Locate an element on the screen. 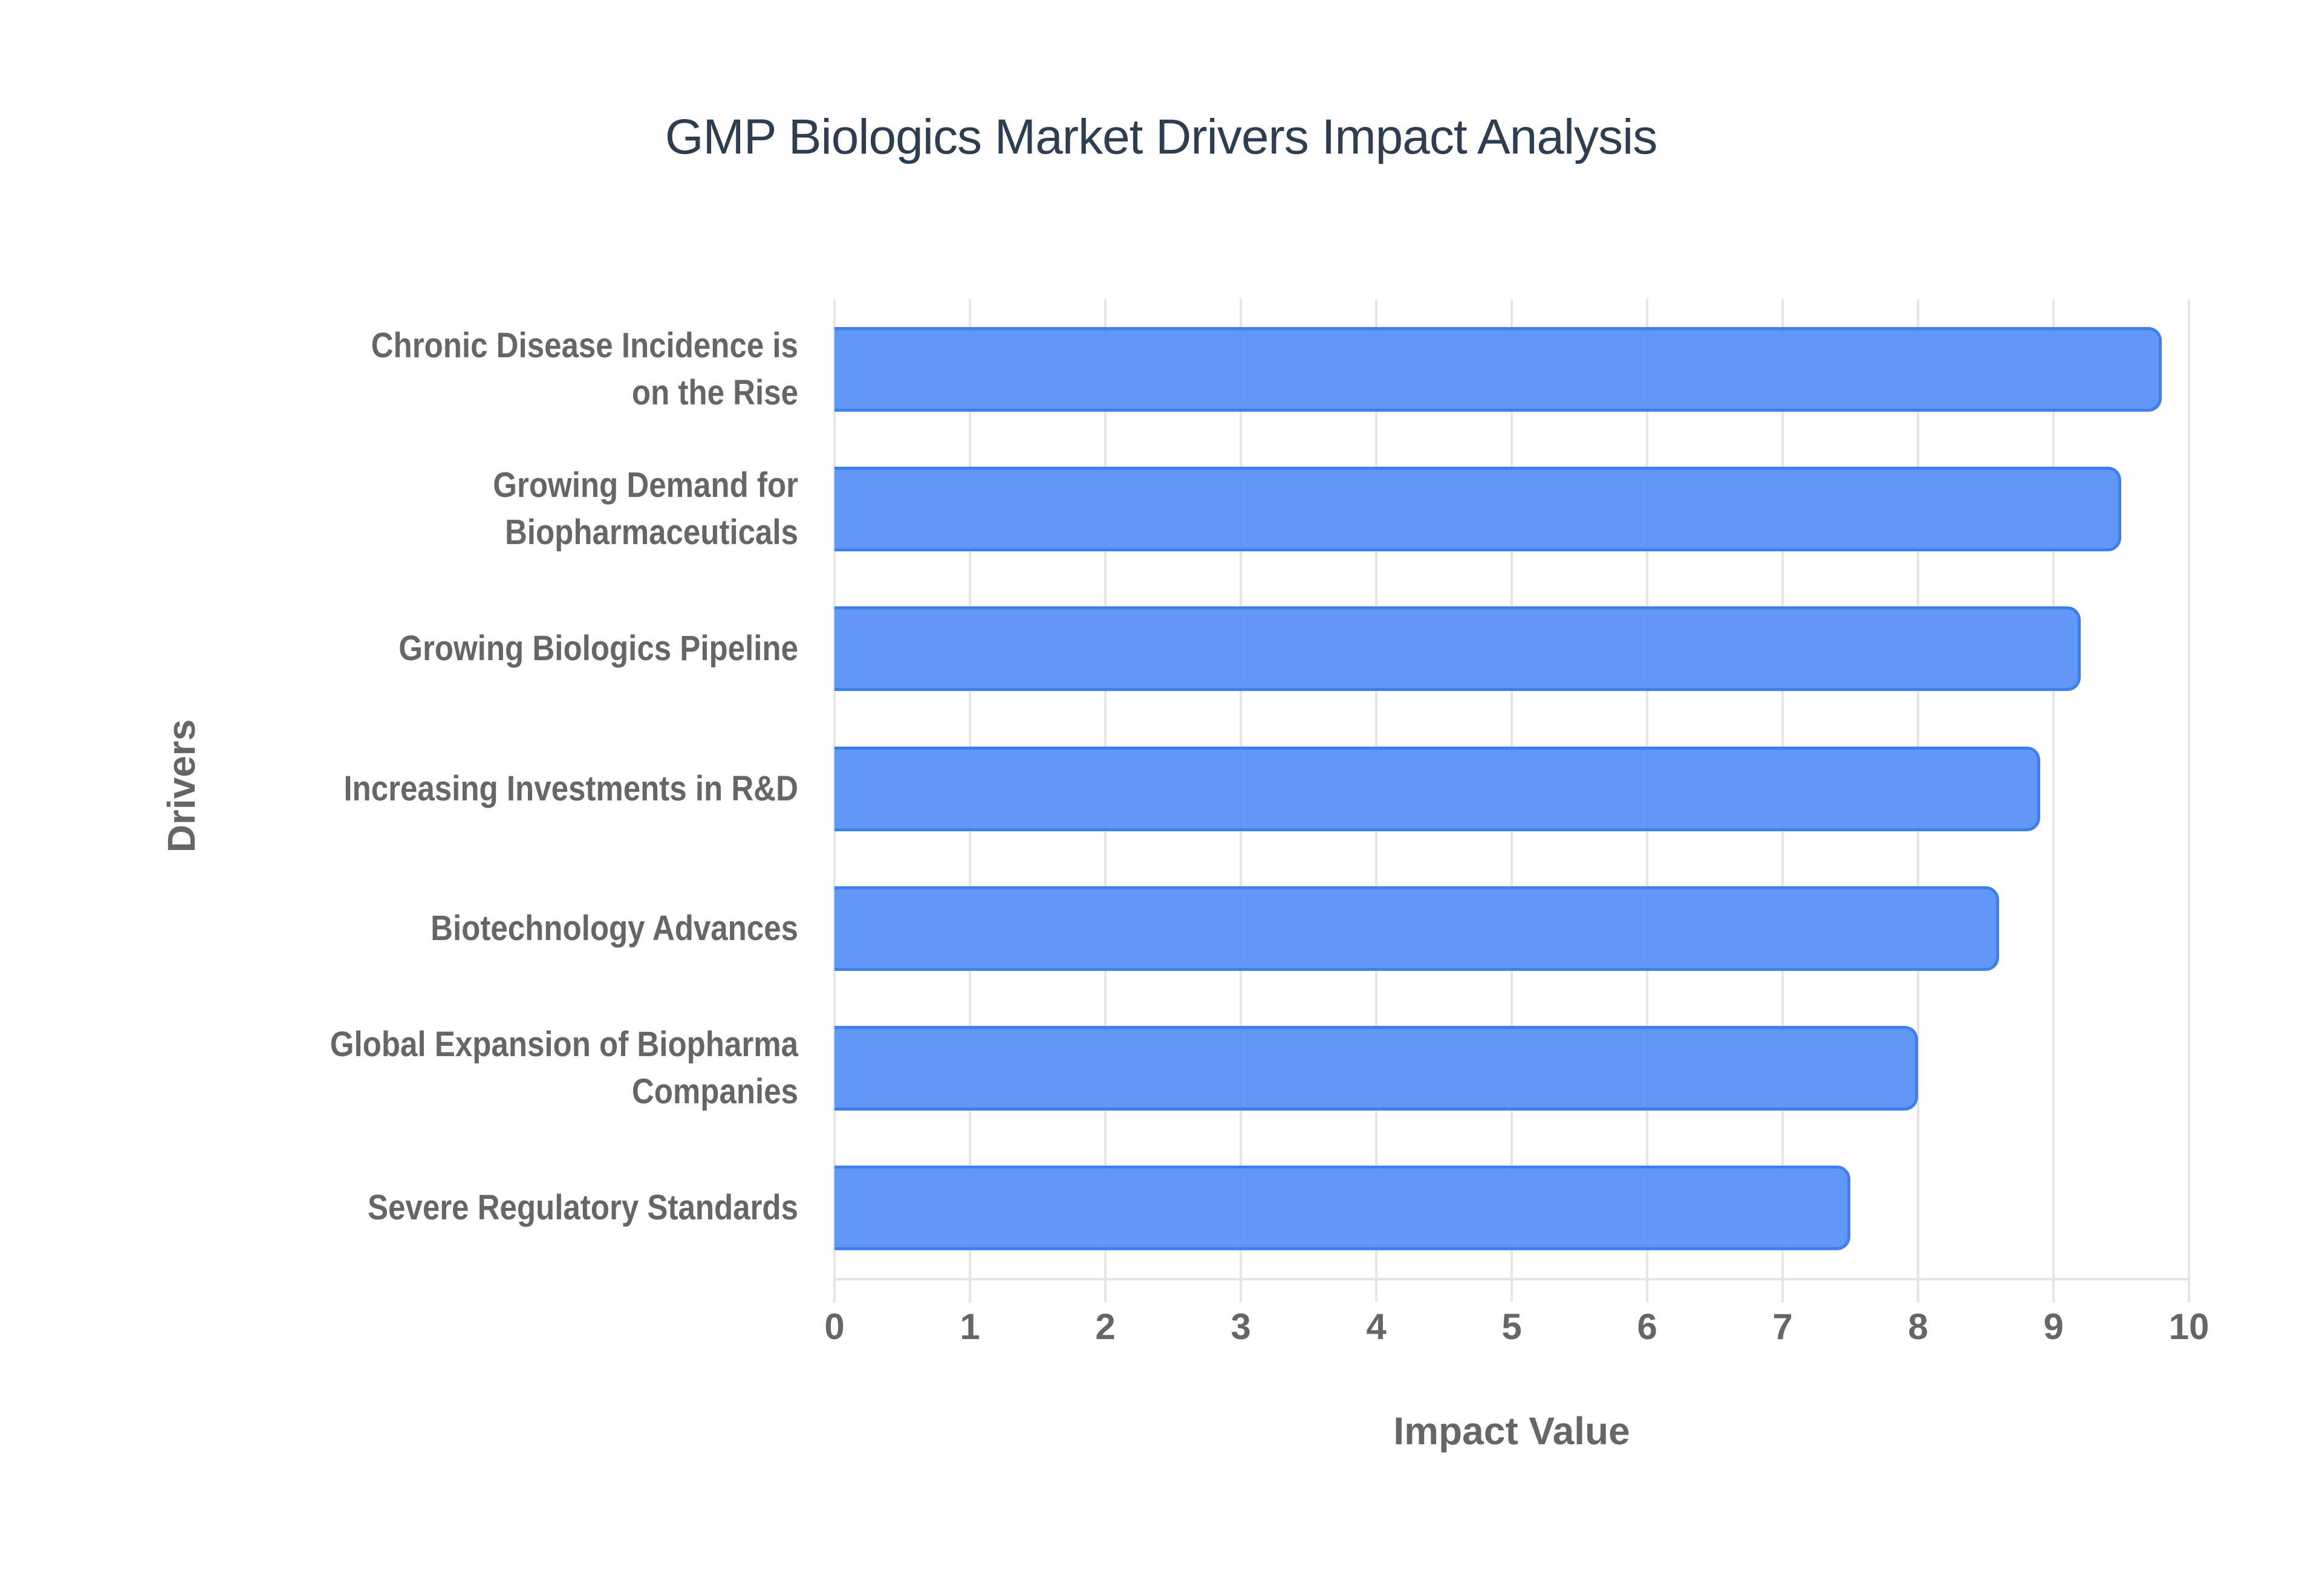  x-tick-label: 8 is located at coordinates (1918, 1326).